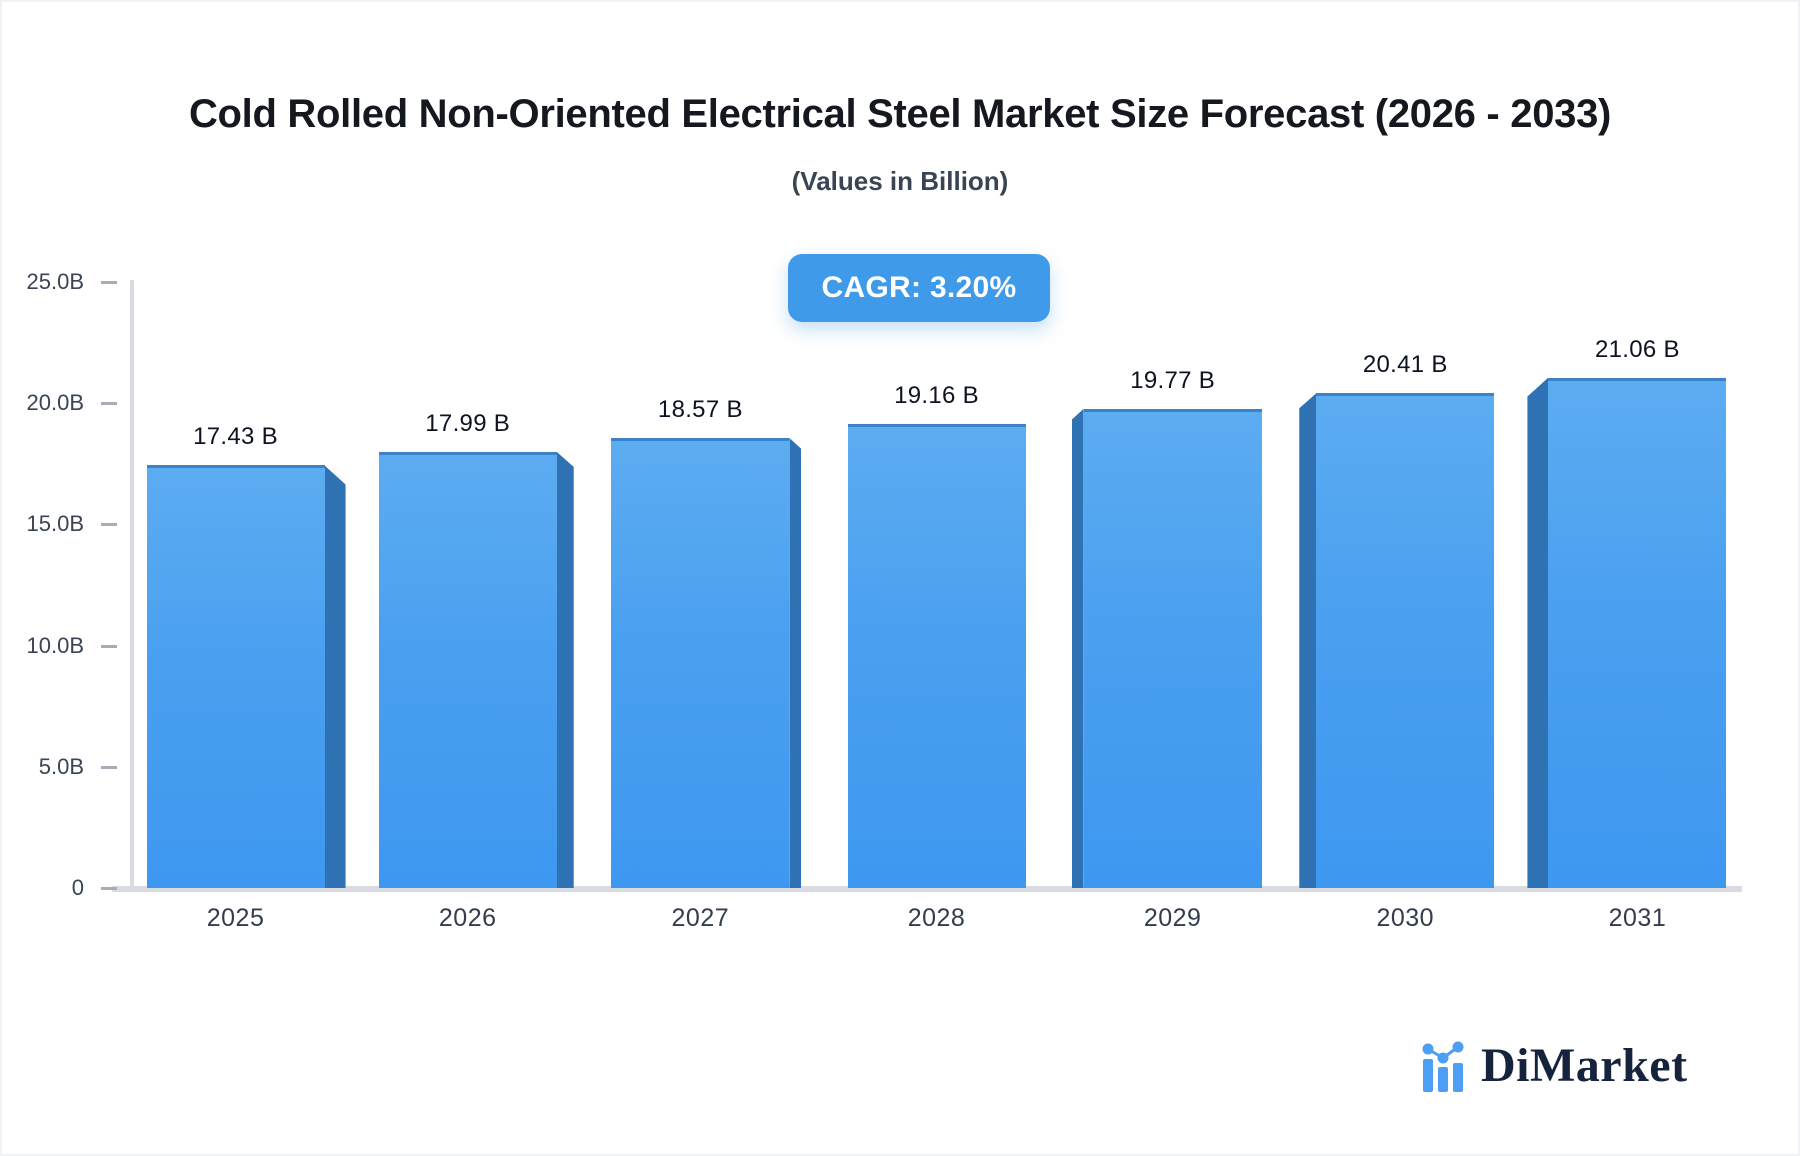  What do you see at coordinates (936, 918) in the screenshot?
I see `x-tick-label: 2028` at bounding box center [936, 918].